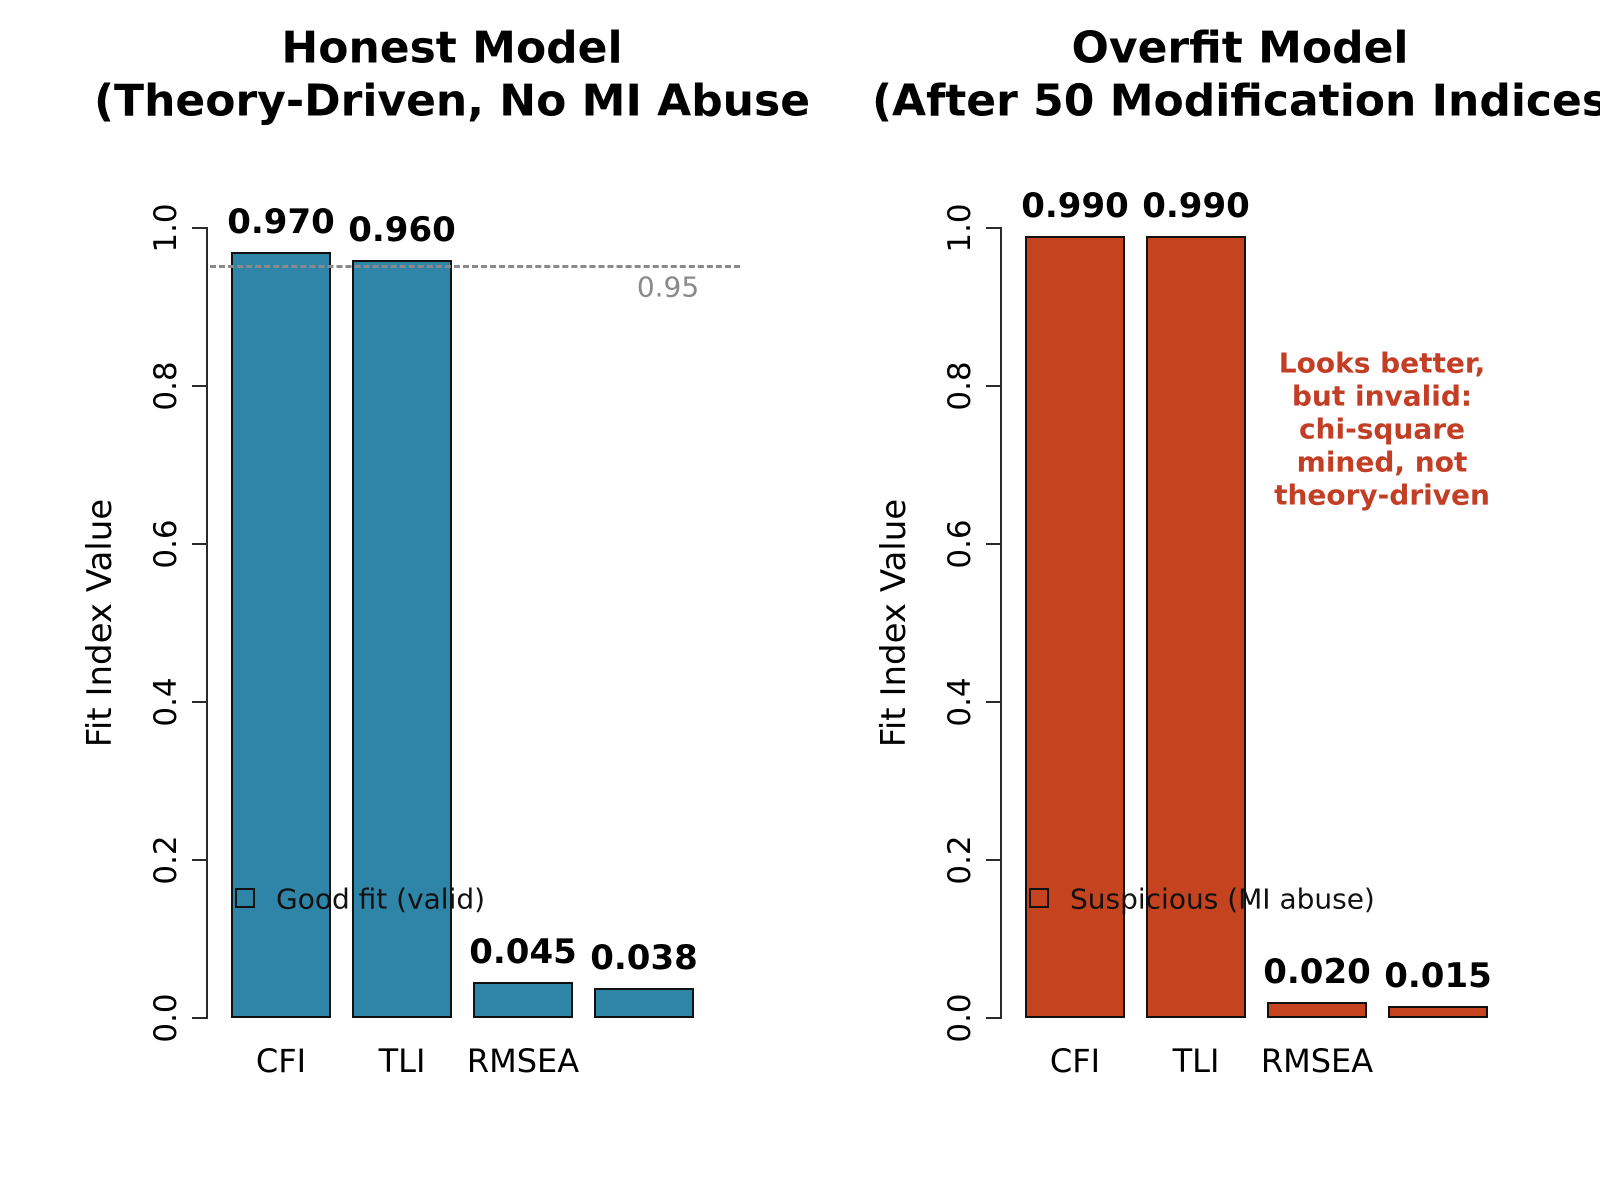 This screenshot has height=1200, width=1600. Describe the element at coordinates (644, 958) in the screenshot. I see `bar-value-label: 0.038` at that location.